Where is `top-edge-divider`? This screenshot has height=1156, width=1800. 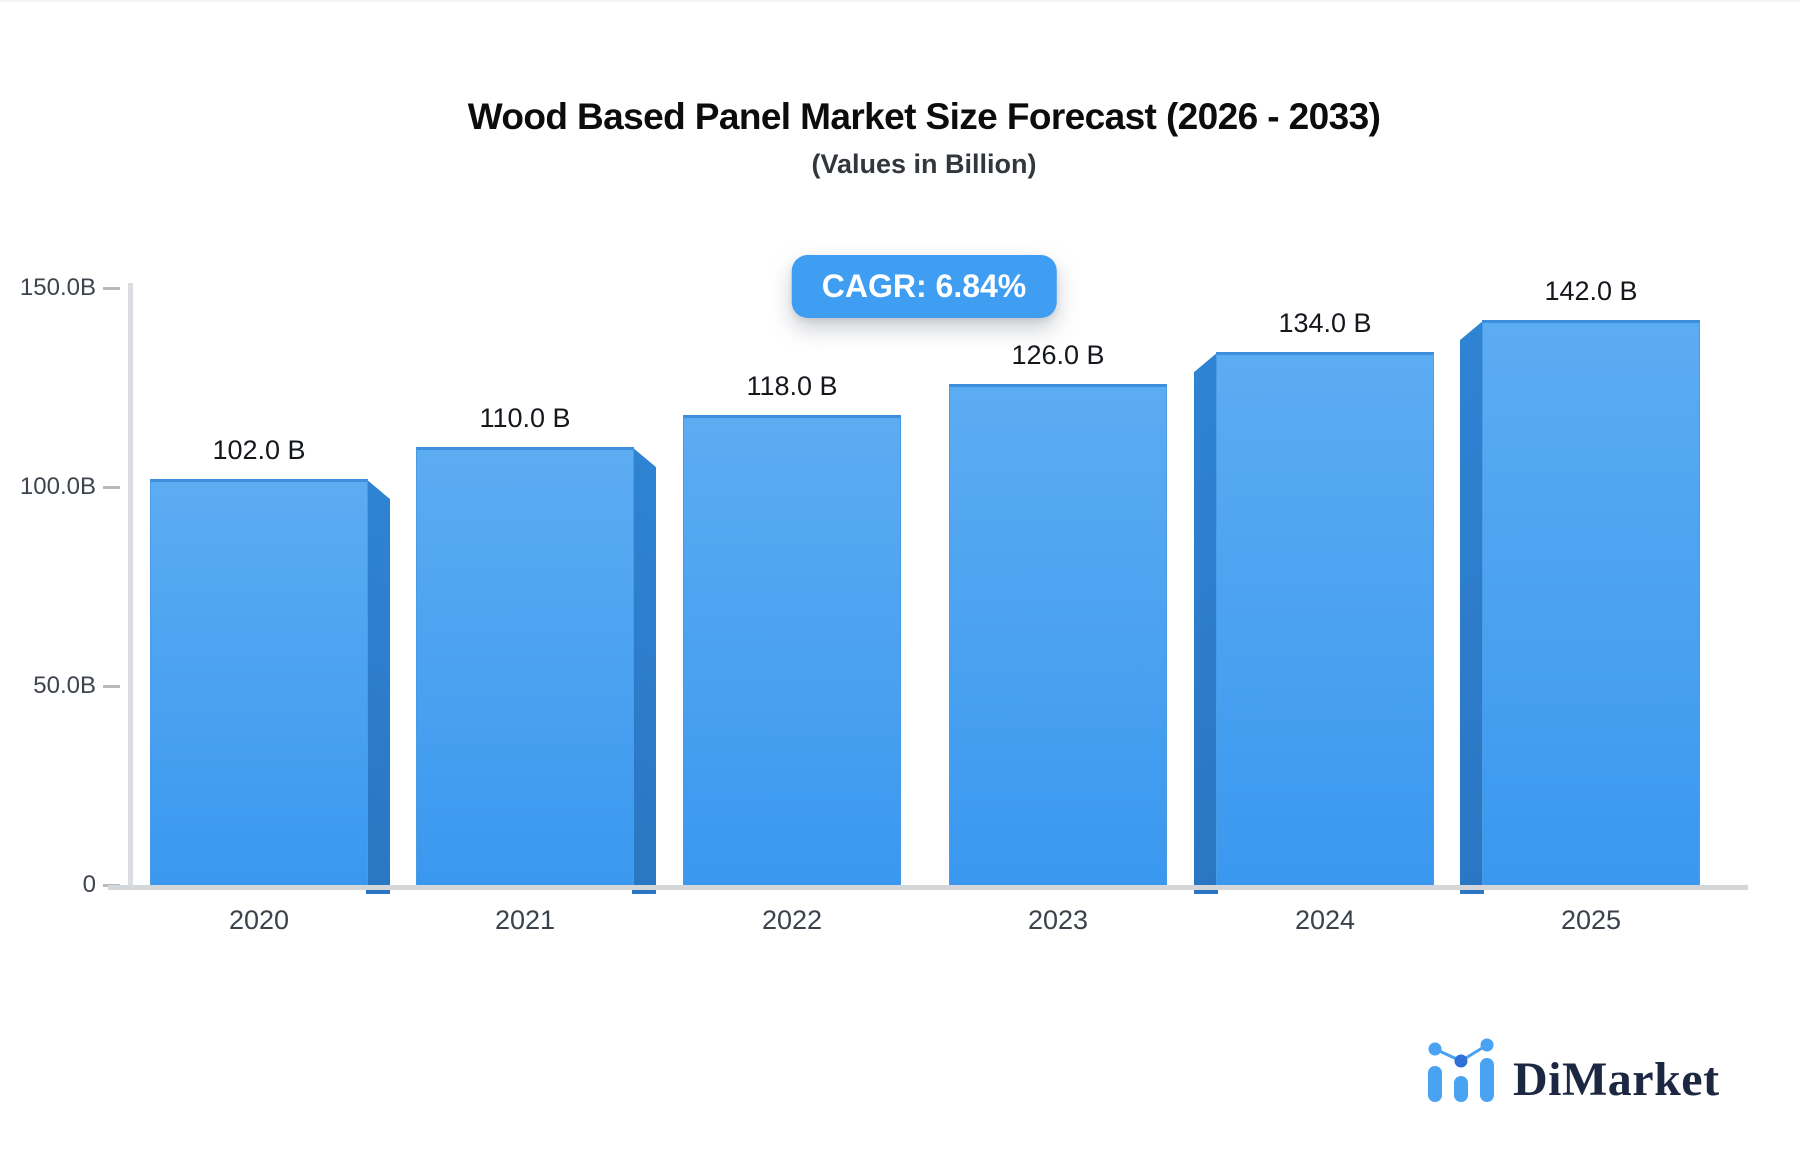 top-edge-divider is located at coordinates (900, 1).